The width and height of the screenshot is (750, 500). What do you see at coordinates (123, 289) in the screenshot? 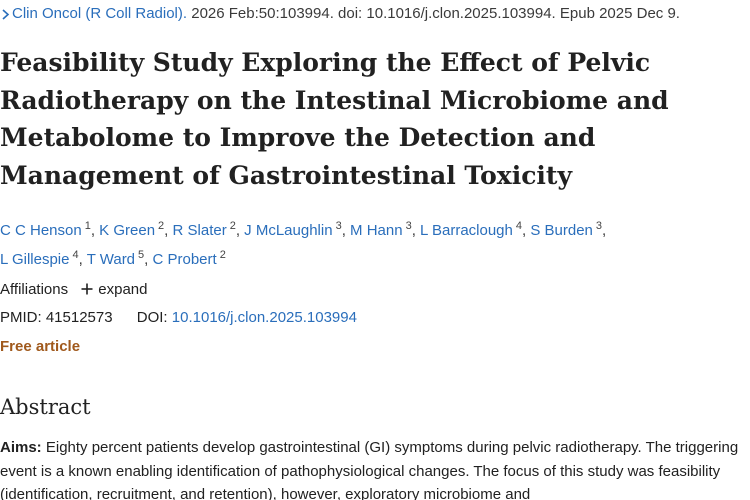
I see `expand-label: expand` at bounding box center [123, 289].